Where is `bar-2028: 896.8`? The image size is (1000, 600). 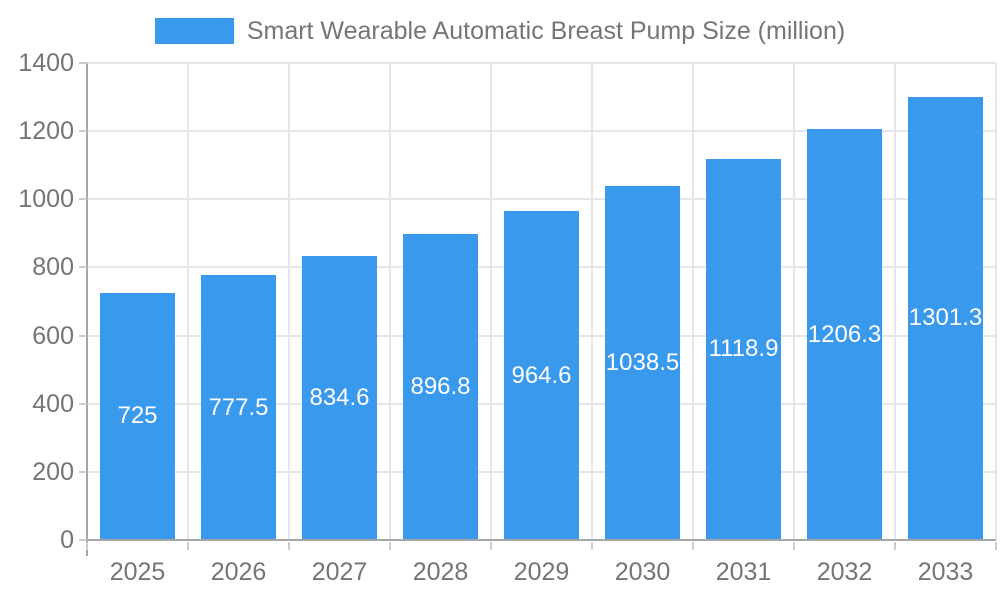 bar-2028: 896.8 is located at coordinates (440, 387).